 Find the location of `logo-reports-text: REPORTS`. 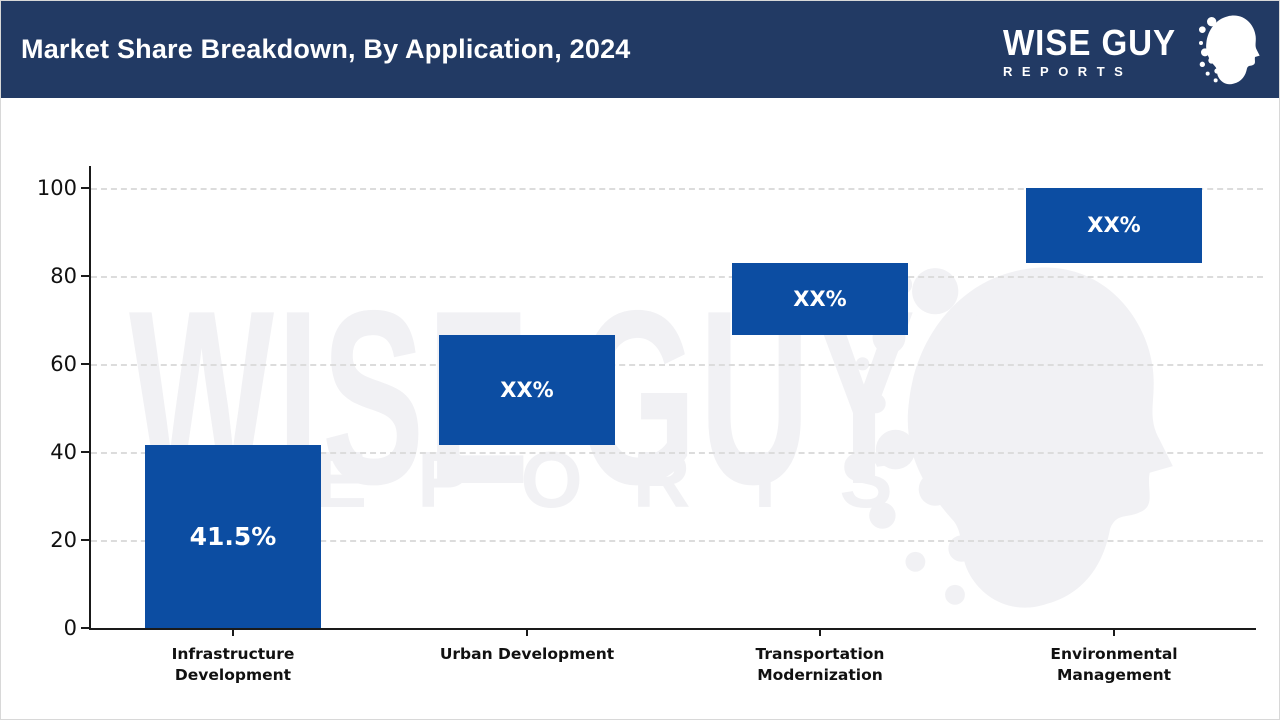

logo-reports-text: REPORTS is located at coordinates (1067, 71).